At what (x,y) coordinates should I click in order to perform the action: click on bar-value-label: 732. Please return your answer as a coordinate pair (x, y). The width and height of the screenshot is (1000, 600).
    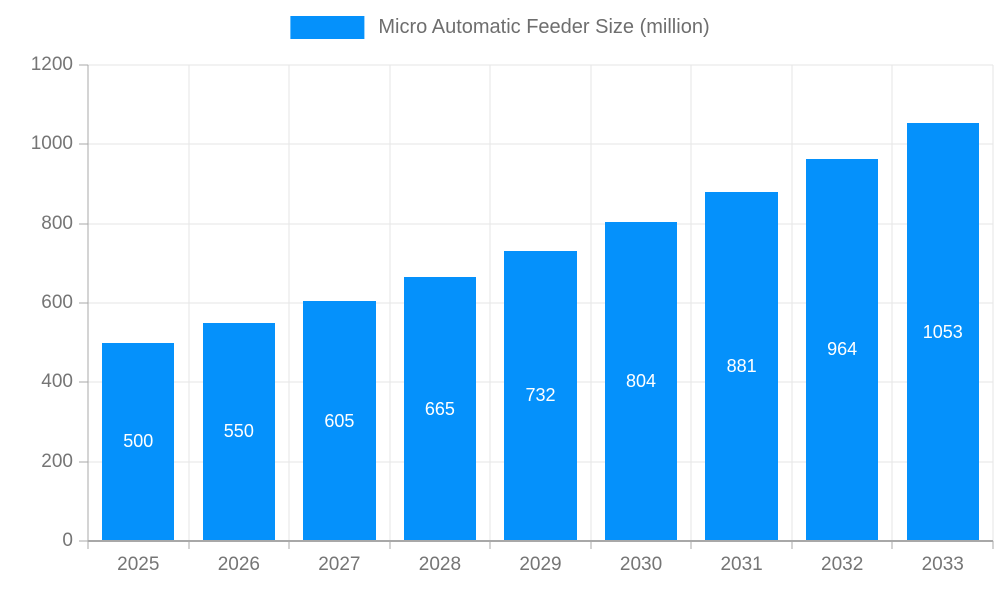
    Looking at the image, I should click on (540, 395).